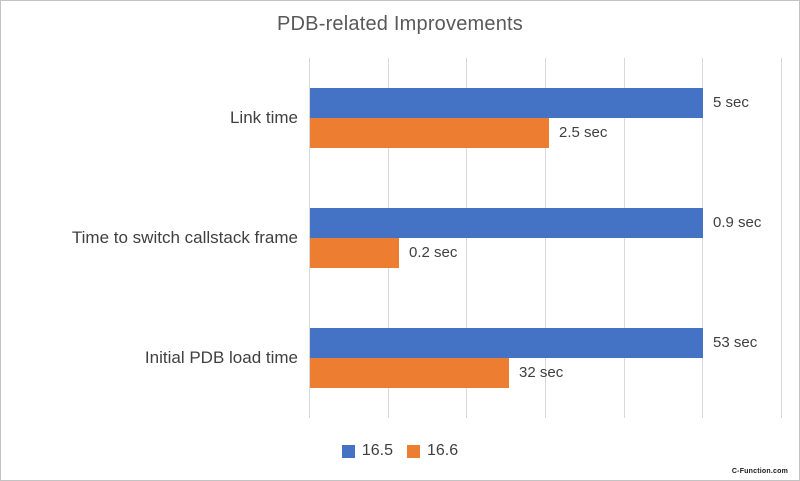  What do you see at coordinates (737, 222) in the screenshot?
I see `bar-value-label-16-5-row-1: 0.9 sec` at bounding box center [737, 222].